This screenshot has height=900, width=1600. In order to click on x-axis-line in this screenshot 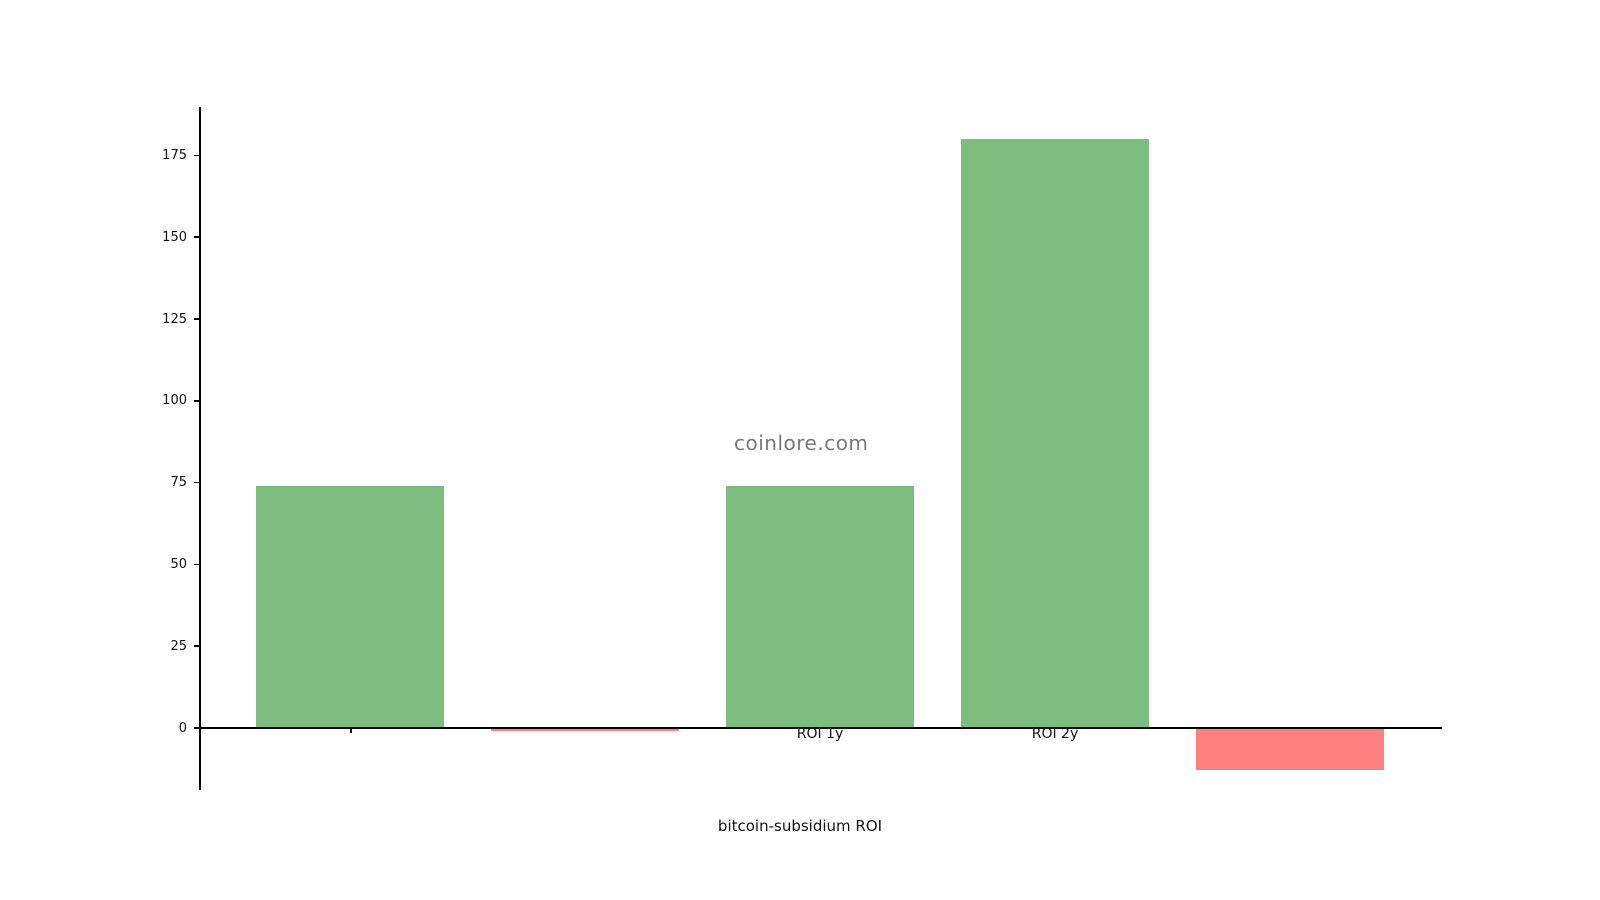, I will do `click(820, 728)`.